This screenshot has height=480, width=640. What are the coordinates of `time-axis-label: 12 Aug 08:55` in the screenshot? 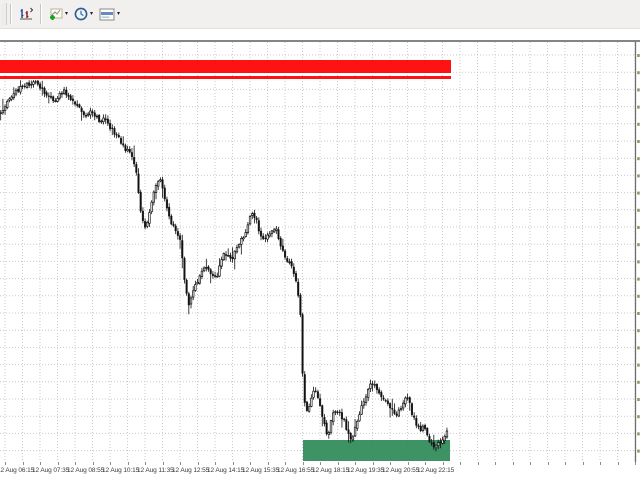 It's located at (86, 470).